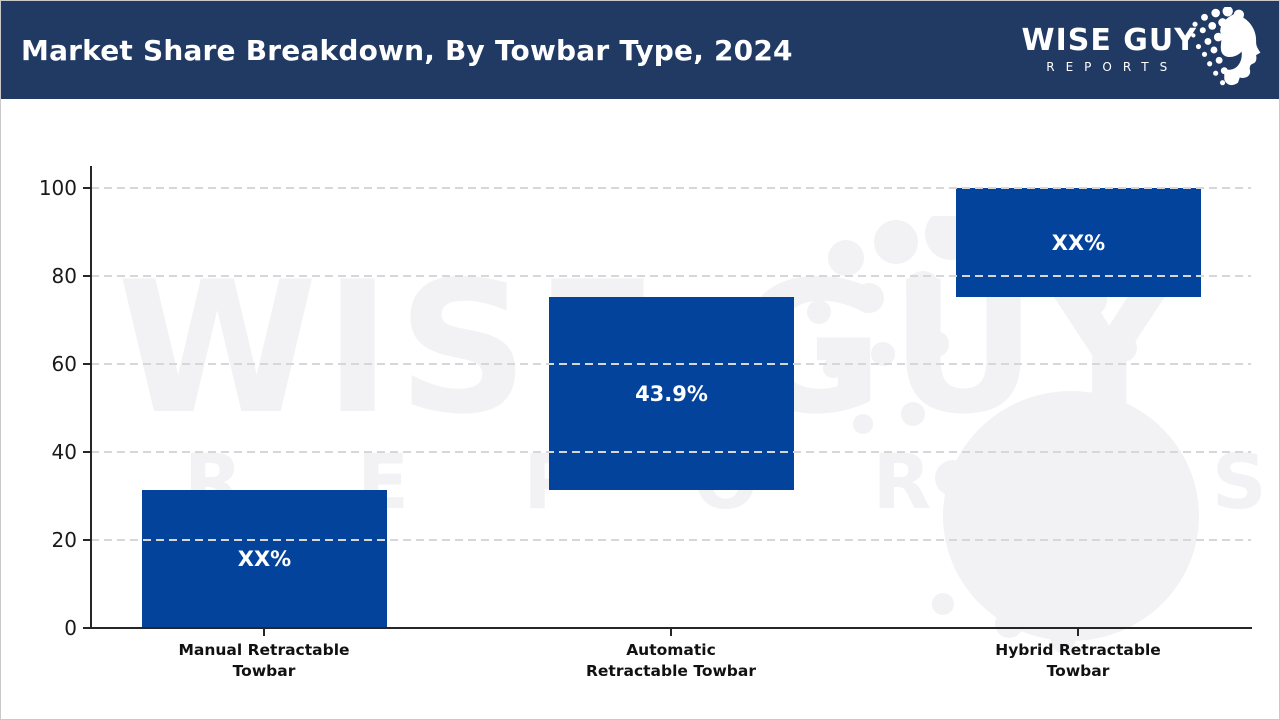 This screenshot has height=720, width=1280. Describe the element at coordinates (1112, 67) in the screenshot. I see `logo-sub-text: REPORTS` at that location.